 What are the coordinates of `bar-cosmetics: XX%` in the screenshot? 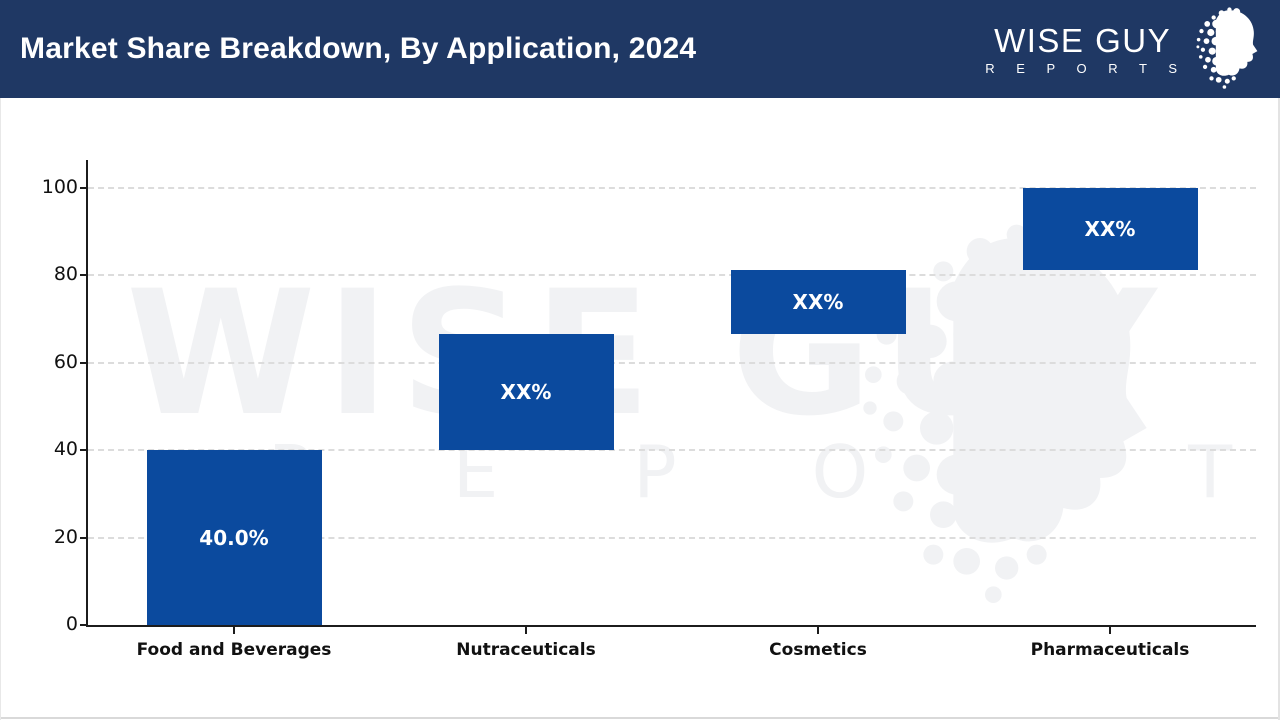 It's located at (818, 302).